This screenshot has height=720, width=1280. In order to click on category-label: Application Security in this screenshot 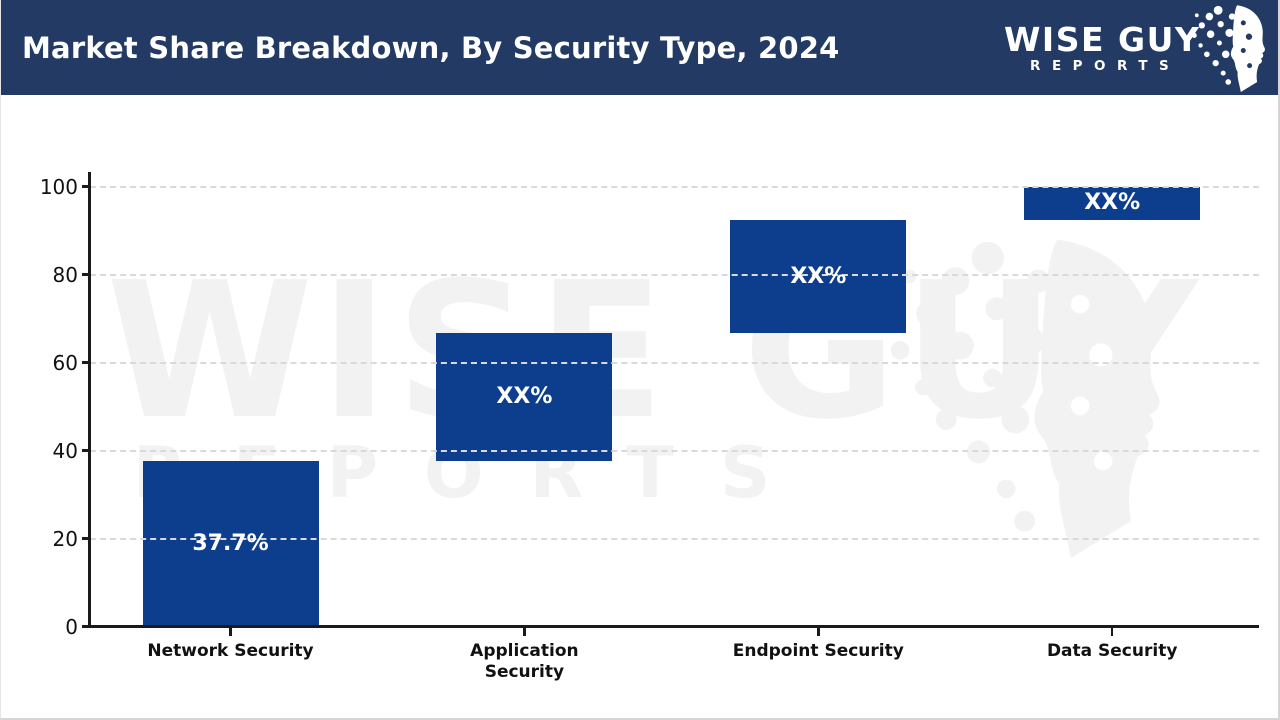, I will do `click(524, 661)`.